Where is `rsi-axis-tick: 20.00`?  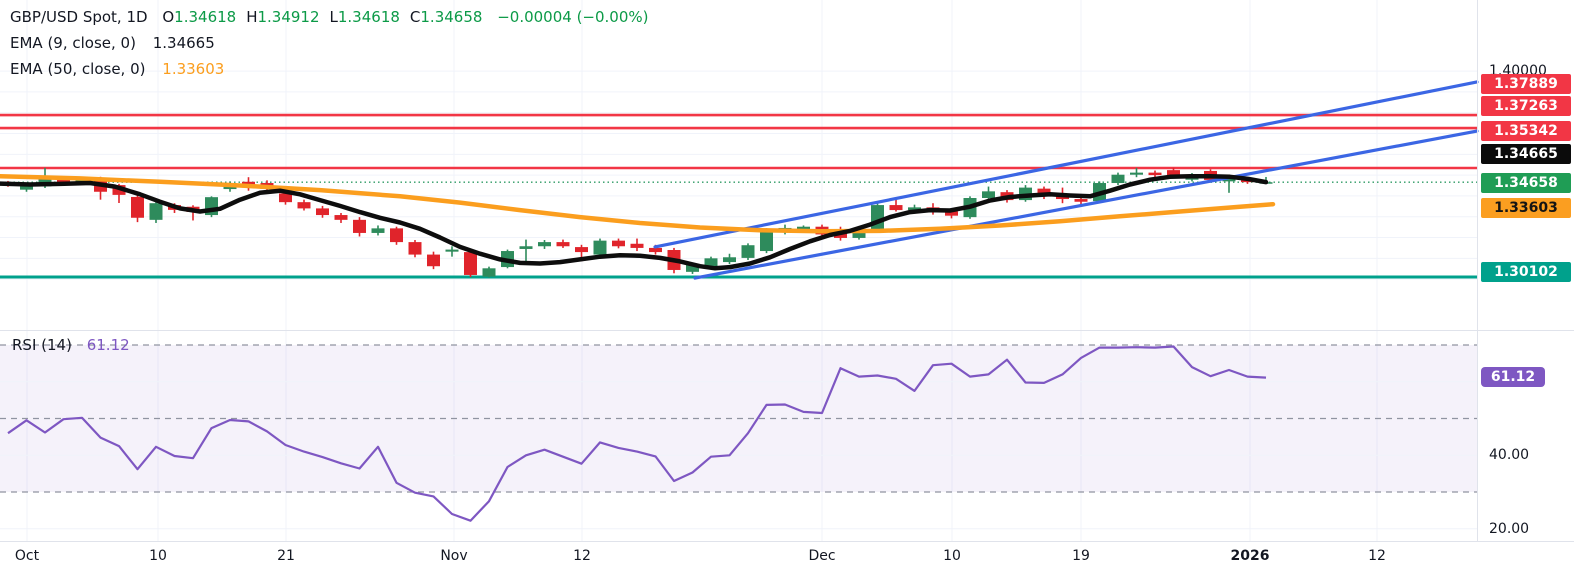
rsi-axis-tick: 20.00 is located at coordinates (1509, 528).